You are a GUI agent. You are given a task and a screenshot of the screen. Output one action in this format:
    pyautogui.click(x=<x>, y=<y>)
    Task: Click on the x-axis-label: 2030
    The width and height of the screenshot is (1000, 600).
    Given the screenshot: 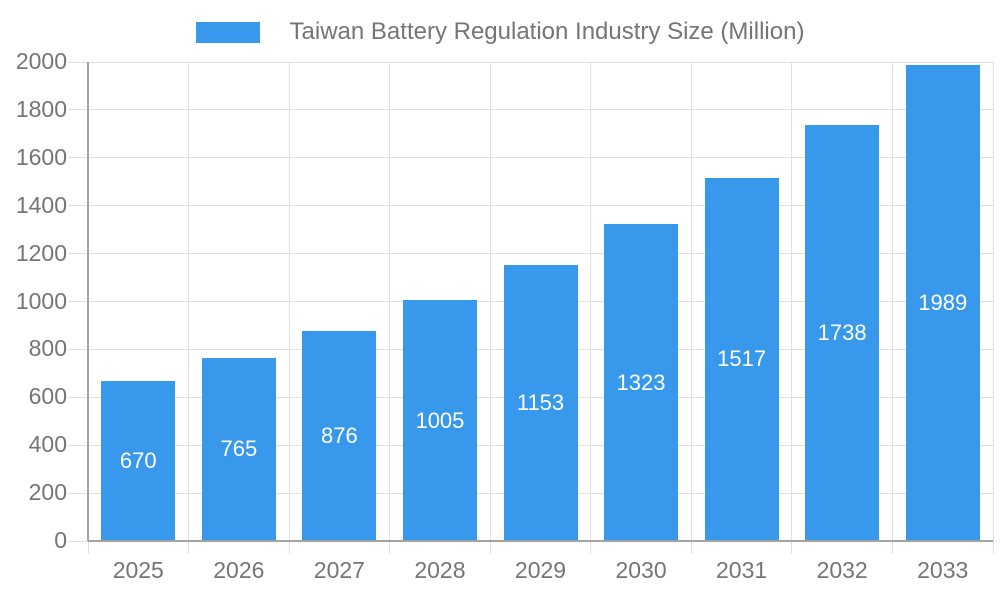 What is the action you would take?
    pyautogui.click(x=641, y=570)
    